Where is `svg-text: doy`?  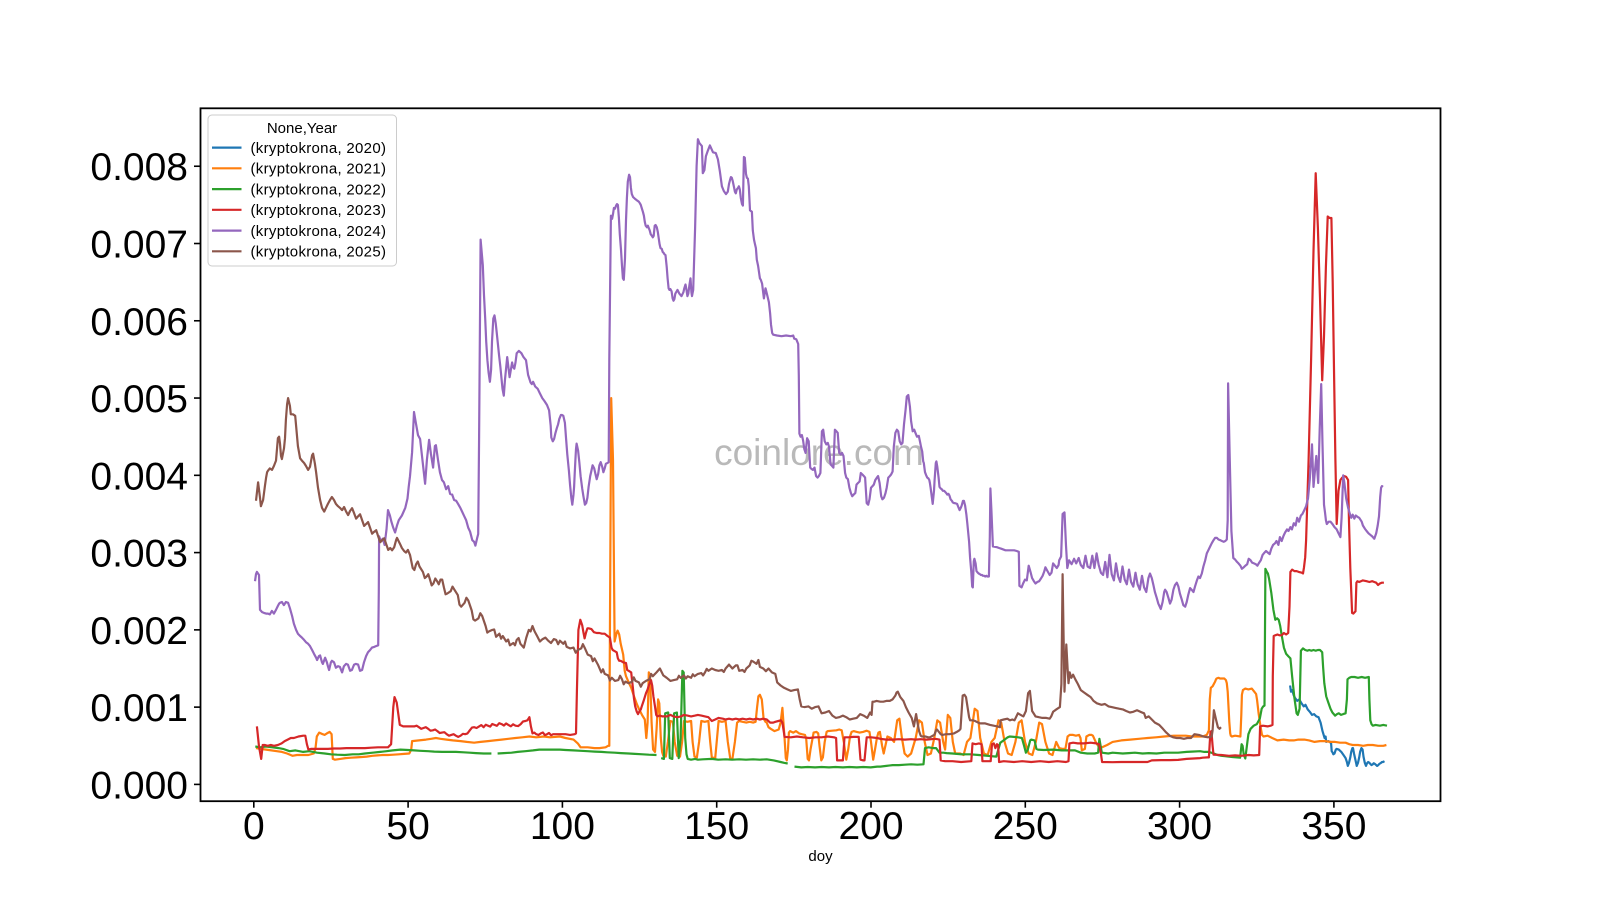 svg-text: doy is located at coordinates (820, 856).